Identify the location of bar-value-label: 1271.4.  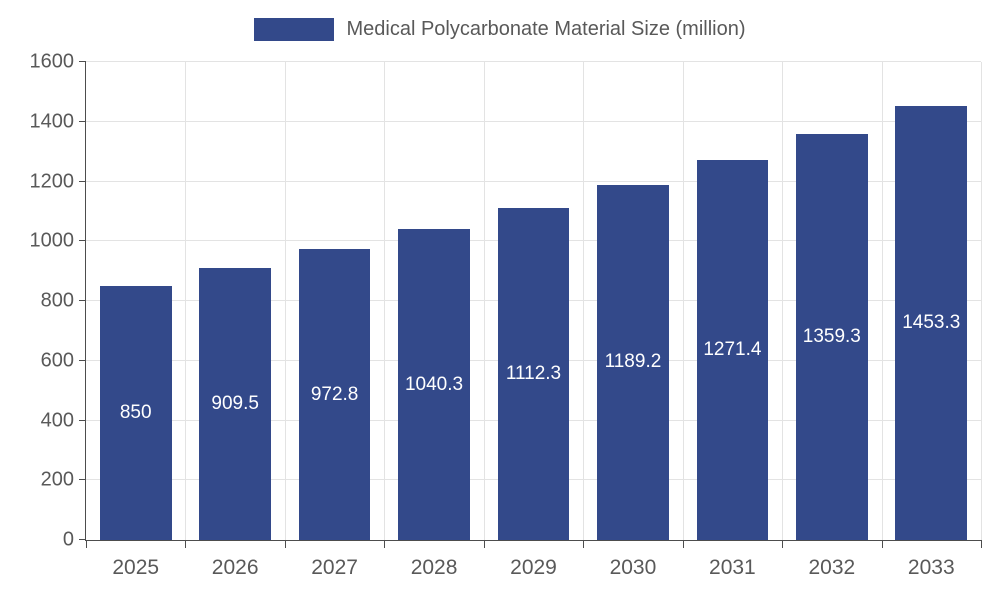
(732, 350).